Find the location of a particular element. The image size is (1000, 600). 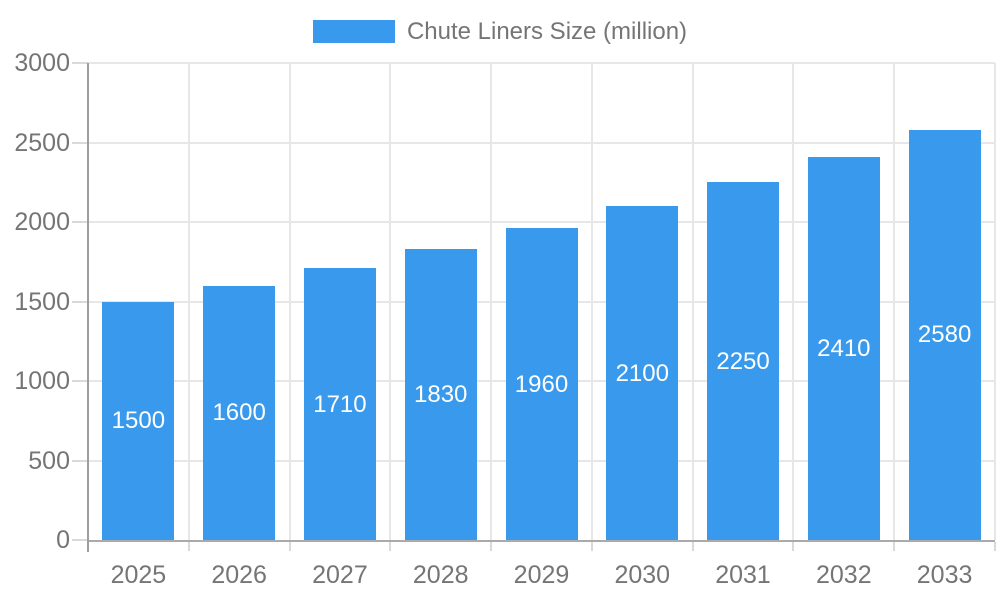

bar-2031: 2250 is located at coordinates (743, 361).